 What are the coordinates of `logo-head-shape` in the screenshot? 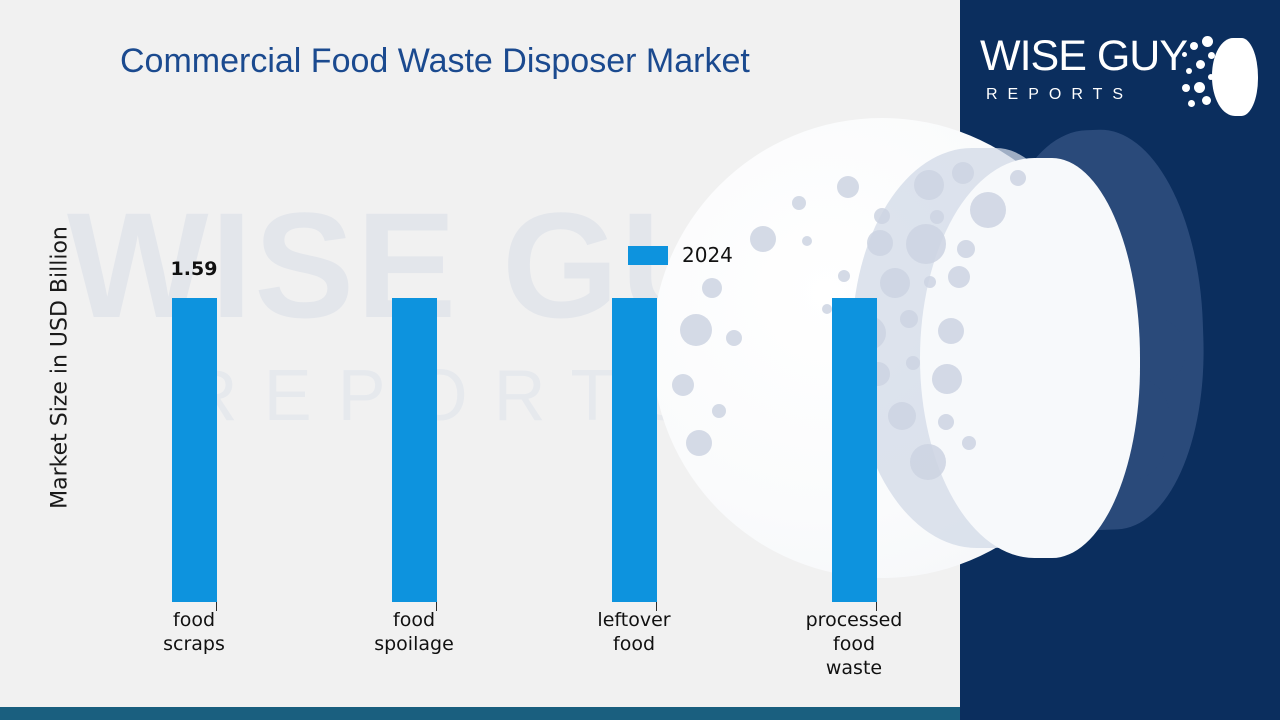 It's located at (1235, 77).